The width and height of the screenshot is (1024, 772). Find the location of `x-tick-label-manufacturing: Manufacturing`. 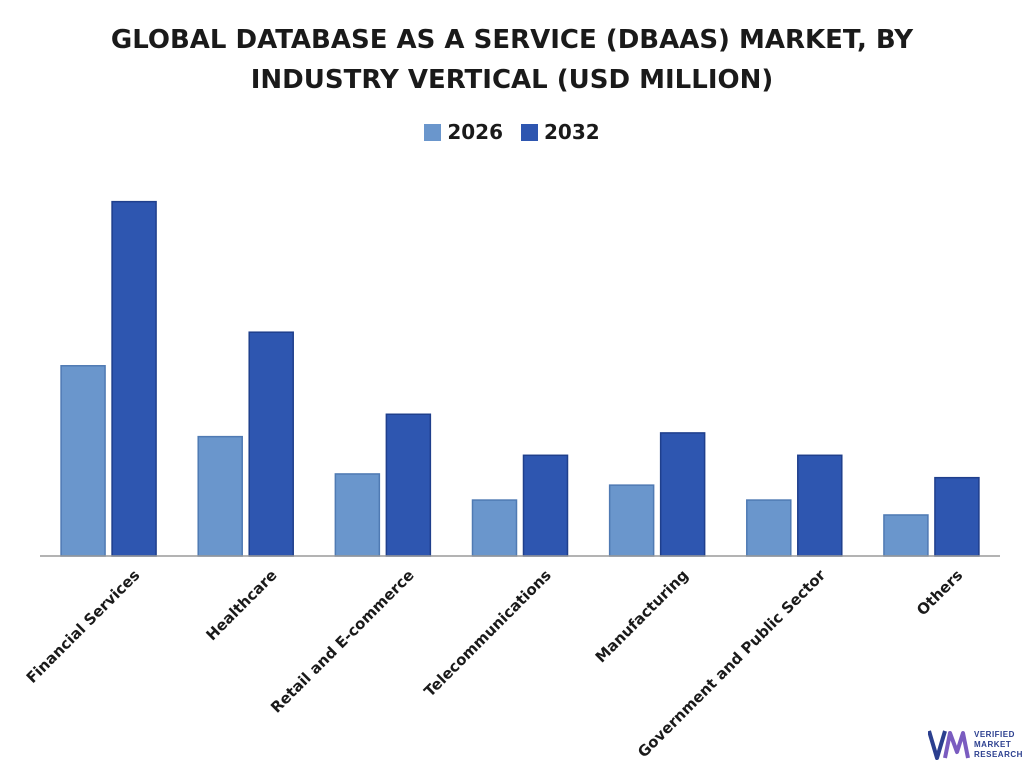

x-tick-label-manufacturing: Manufacturing is located at coordinates (642, 616).